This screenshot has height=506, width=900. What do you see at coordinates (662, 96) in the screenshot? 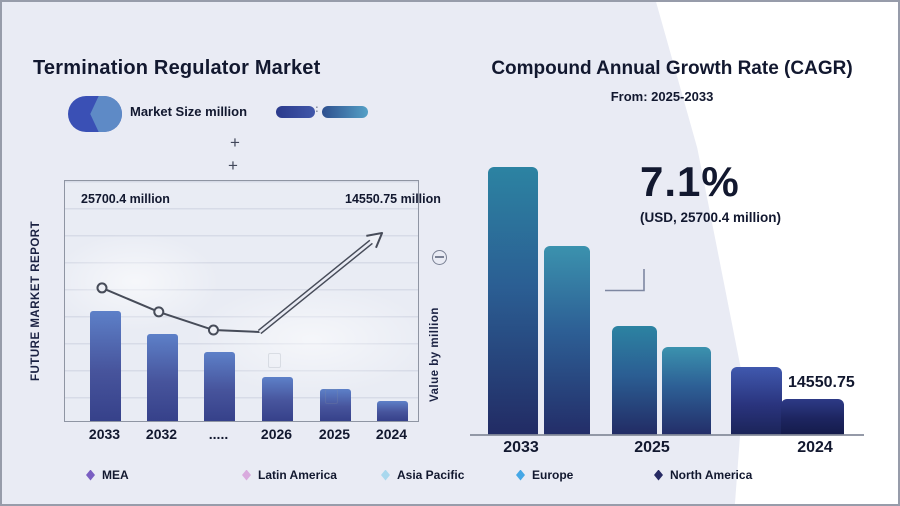
I see `cagr-subtitle: From: 2025-2033` at bounding box center [662, 96].